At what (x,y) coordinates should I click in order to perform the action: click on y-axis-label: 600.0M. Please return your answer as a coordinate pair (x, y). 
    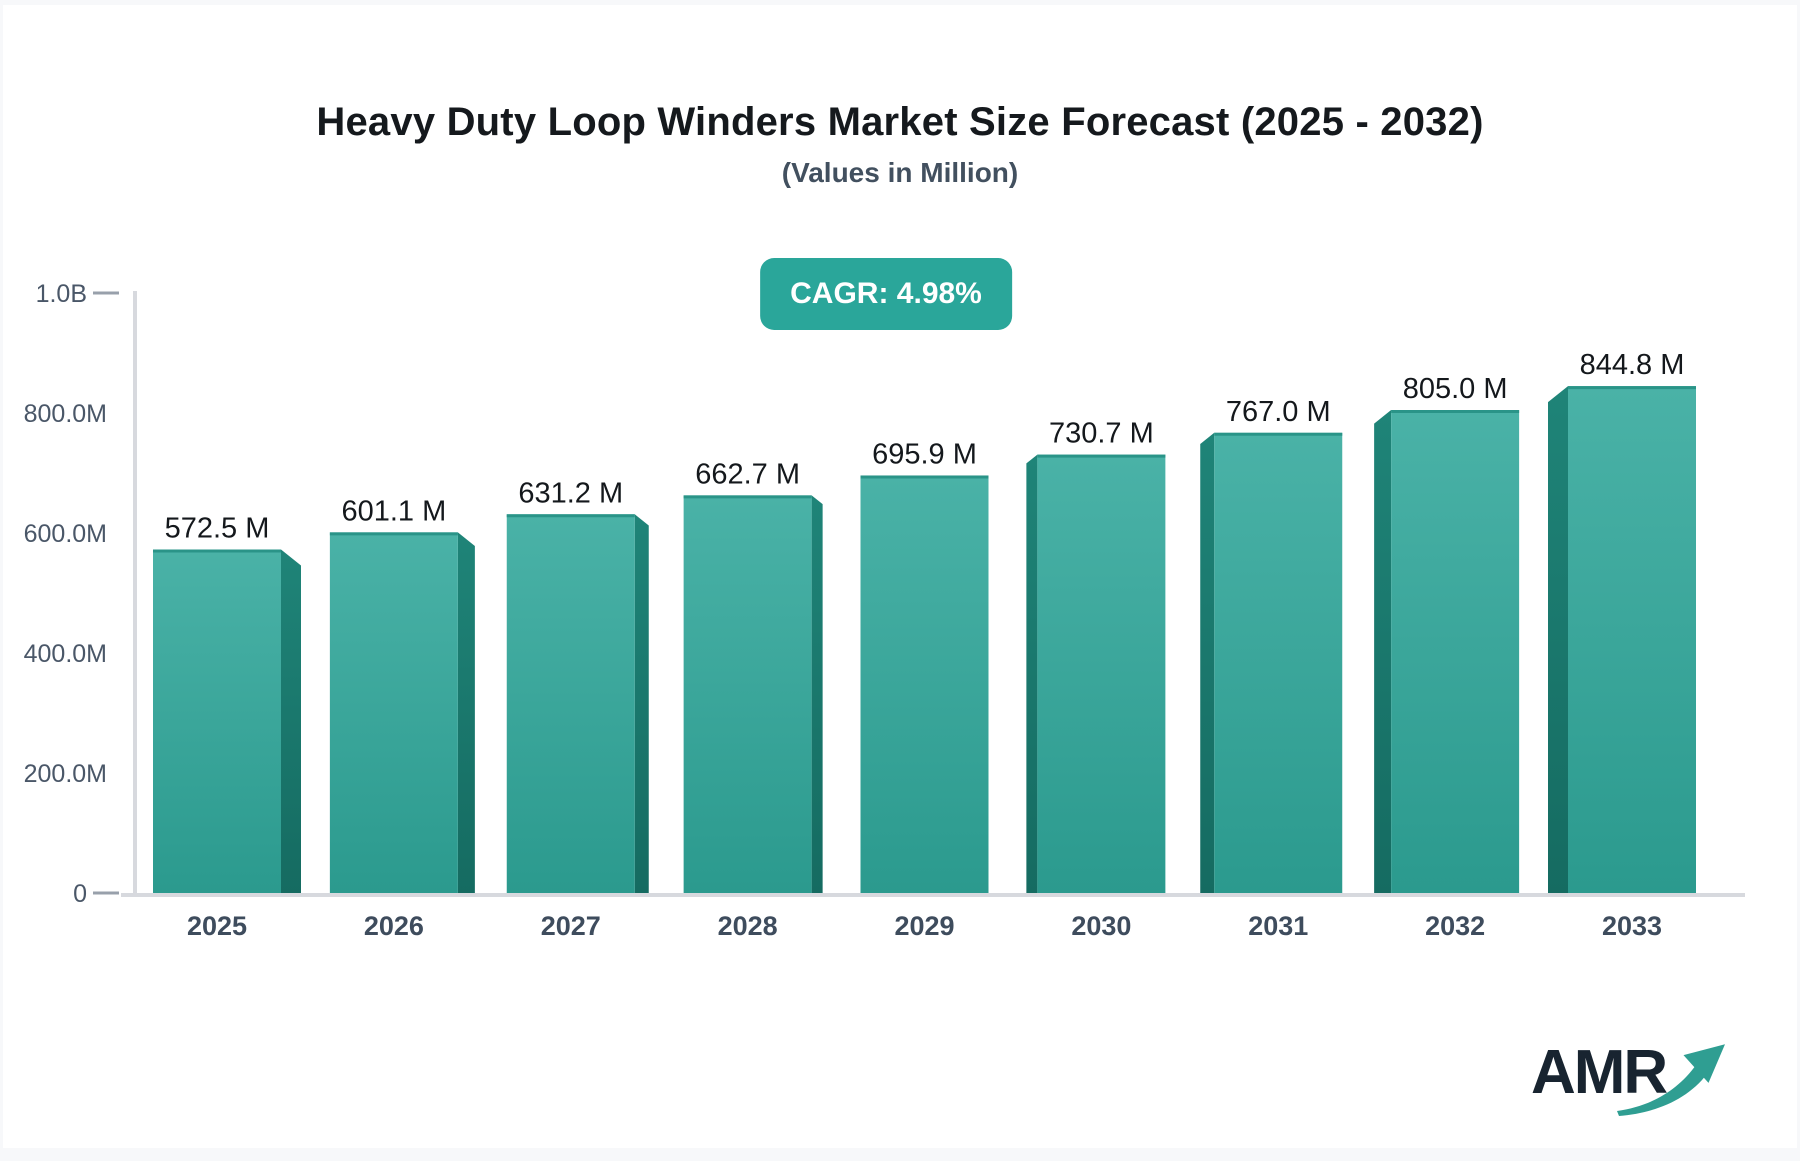
    Looking at the image, I should click on (65, 534).